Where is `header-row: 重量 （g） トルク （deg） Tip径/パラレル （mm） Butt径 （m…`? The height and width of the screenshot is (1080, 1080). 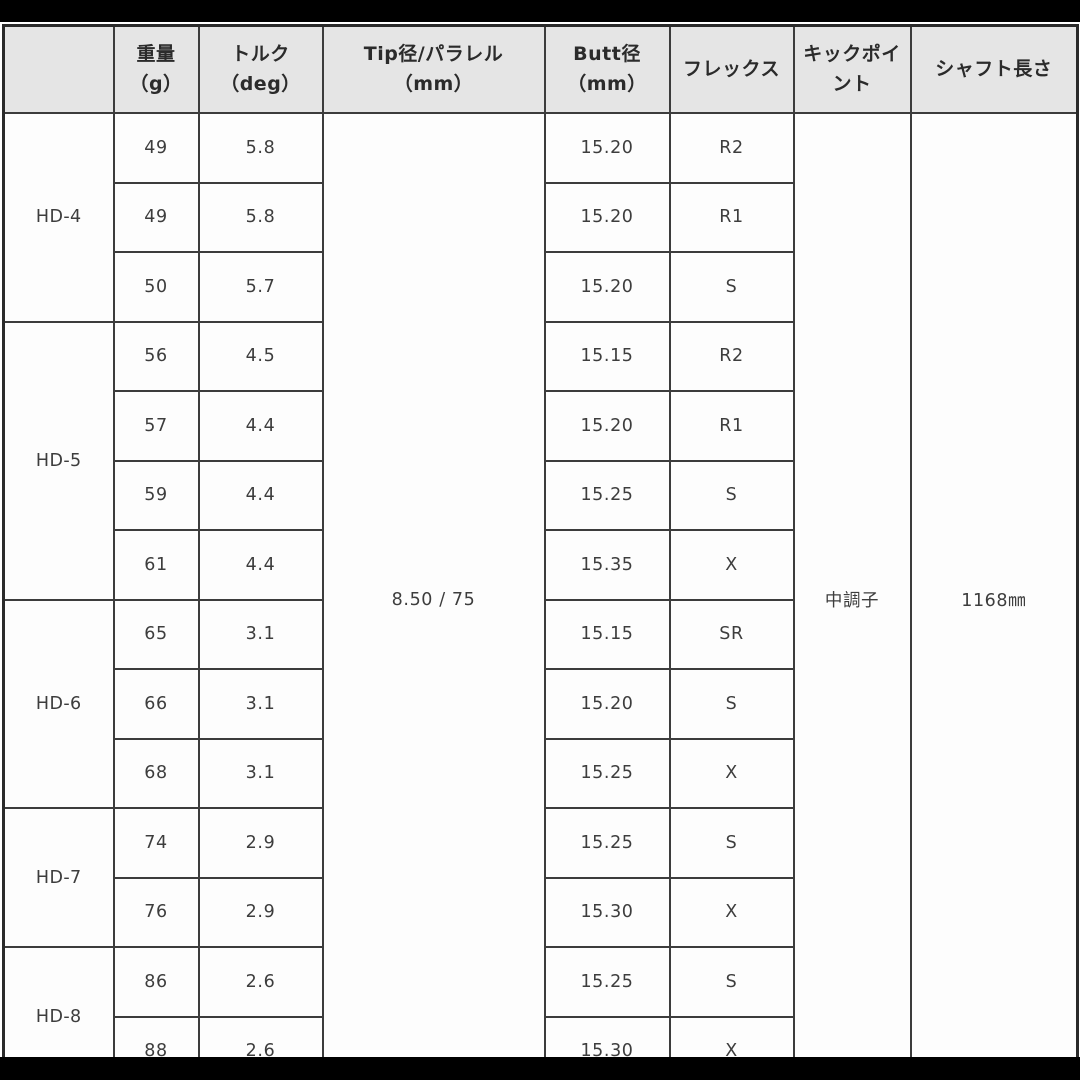 header-row: 重量 （g） トルク （deg） Tip径/パラレル （mm） Butt径 （m… is located at coordinates (540, 69).